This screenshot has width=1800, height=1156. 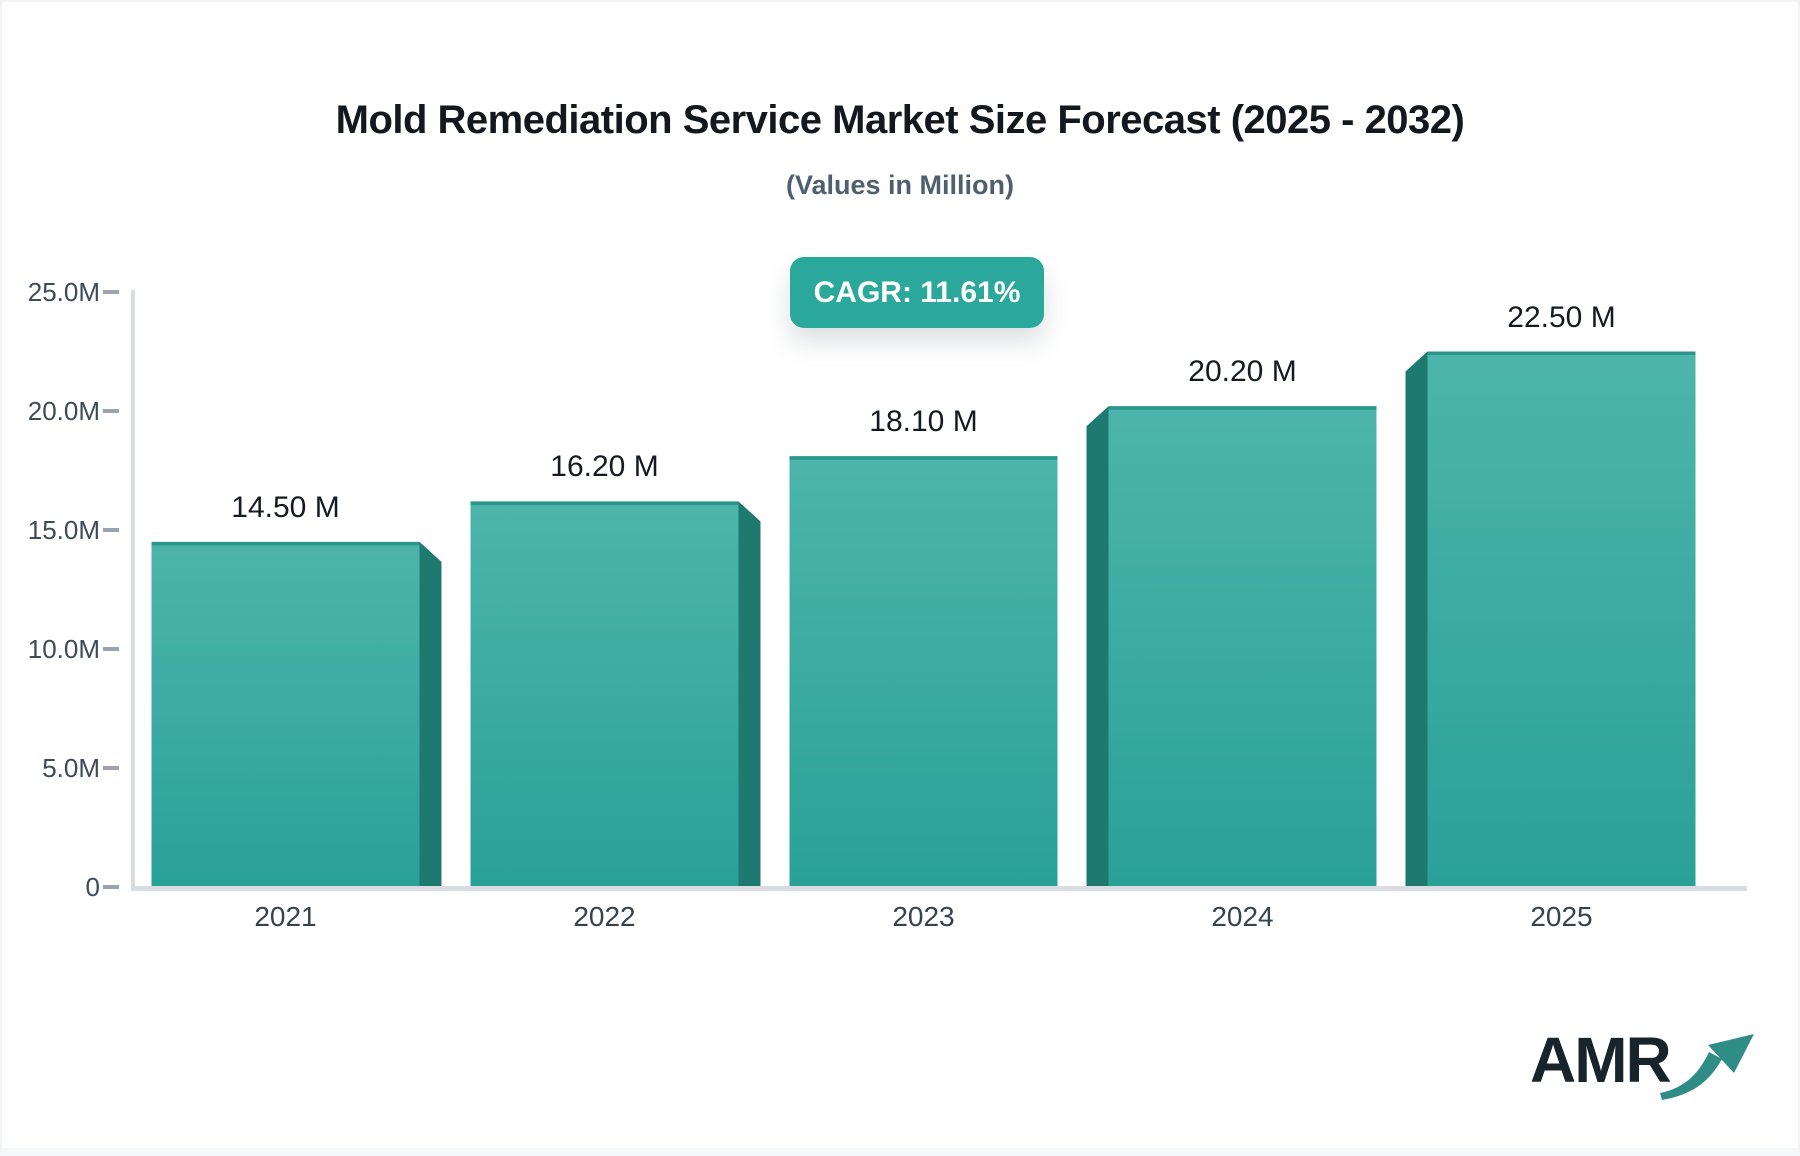 I want to click on x-axis-line, so click(x=939, y=888).